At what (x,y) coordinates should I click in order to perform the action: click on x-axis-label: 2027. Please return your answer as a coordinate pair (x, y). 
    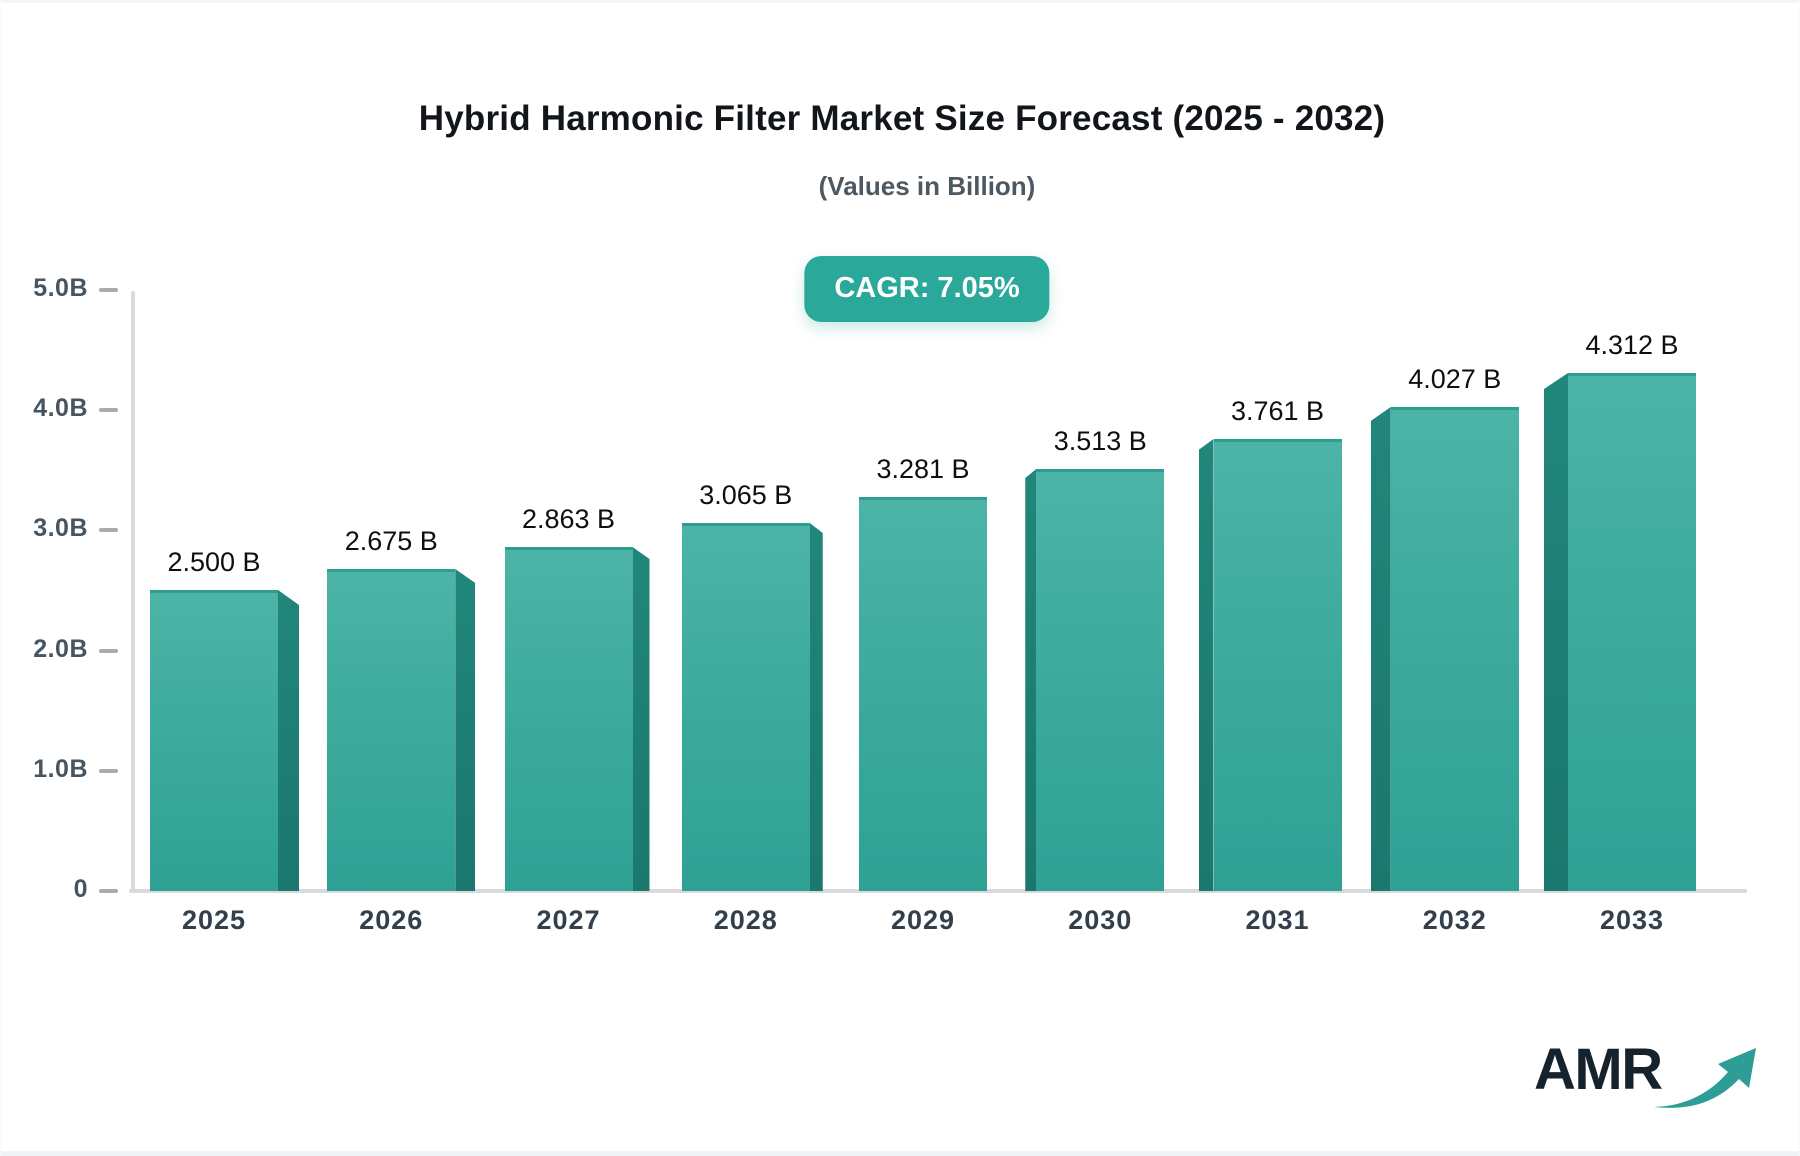
    Looking at the image, I should click on (568, 920).